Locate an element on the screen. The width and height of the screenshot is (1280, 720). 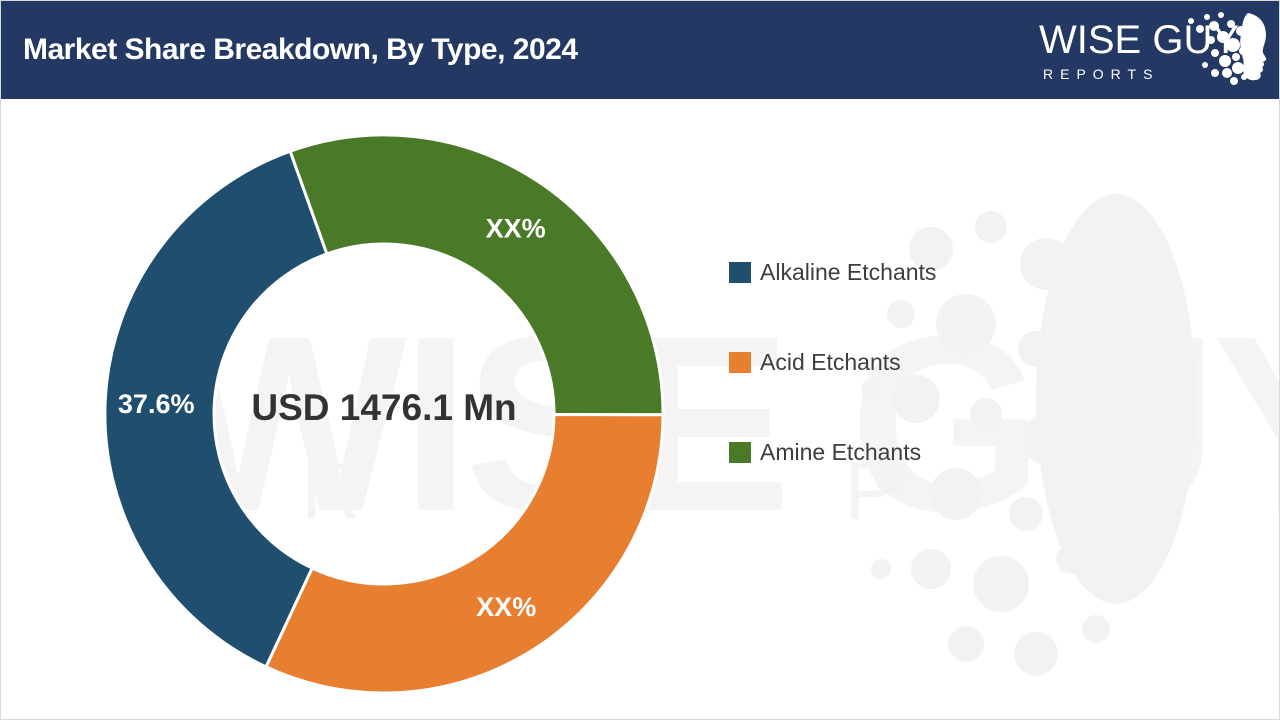
logo-subtitle: REPORTS is located at coordinates (1101, 74).